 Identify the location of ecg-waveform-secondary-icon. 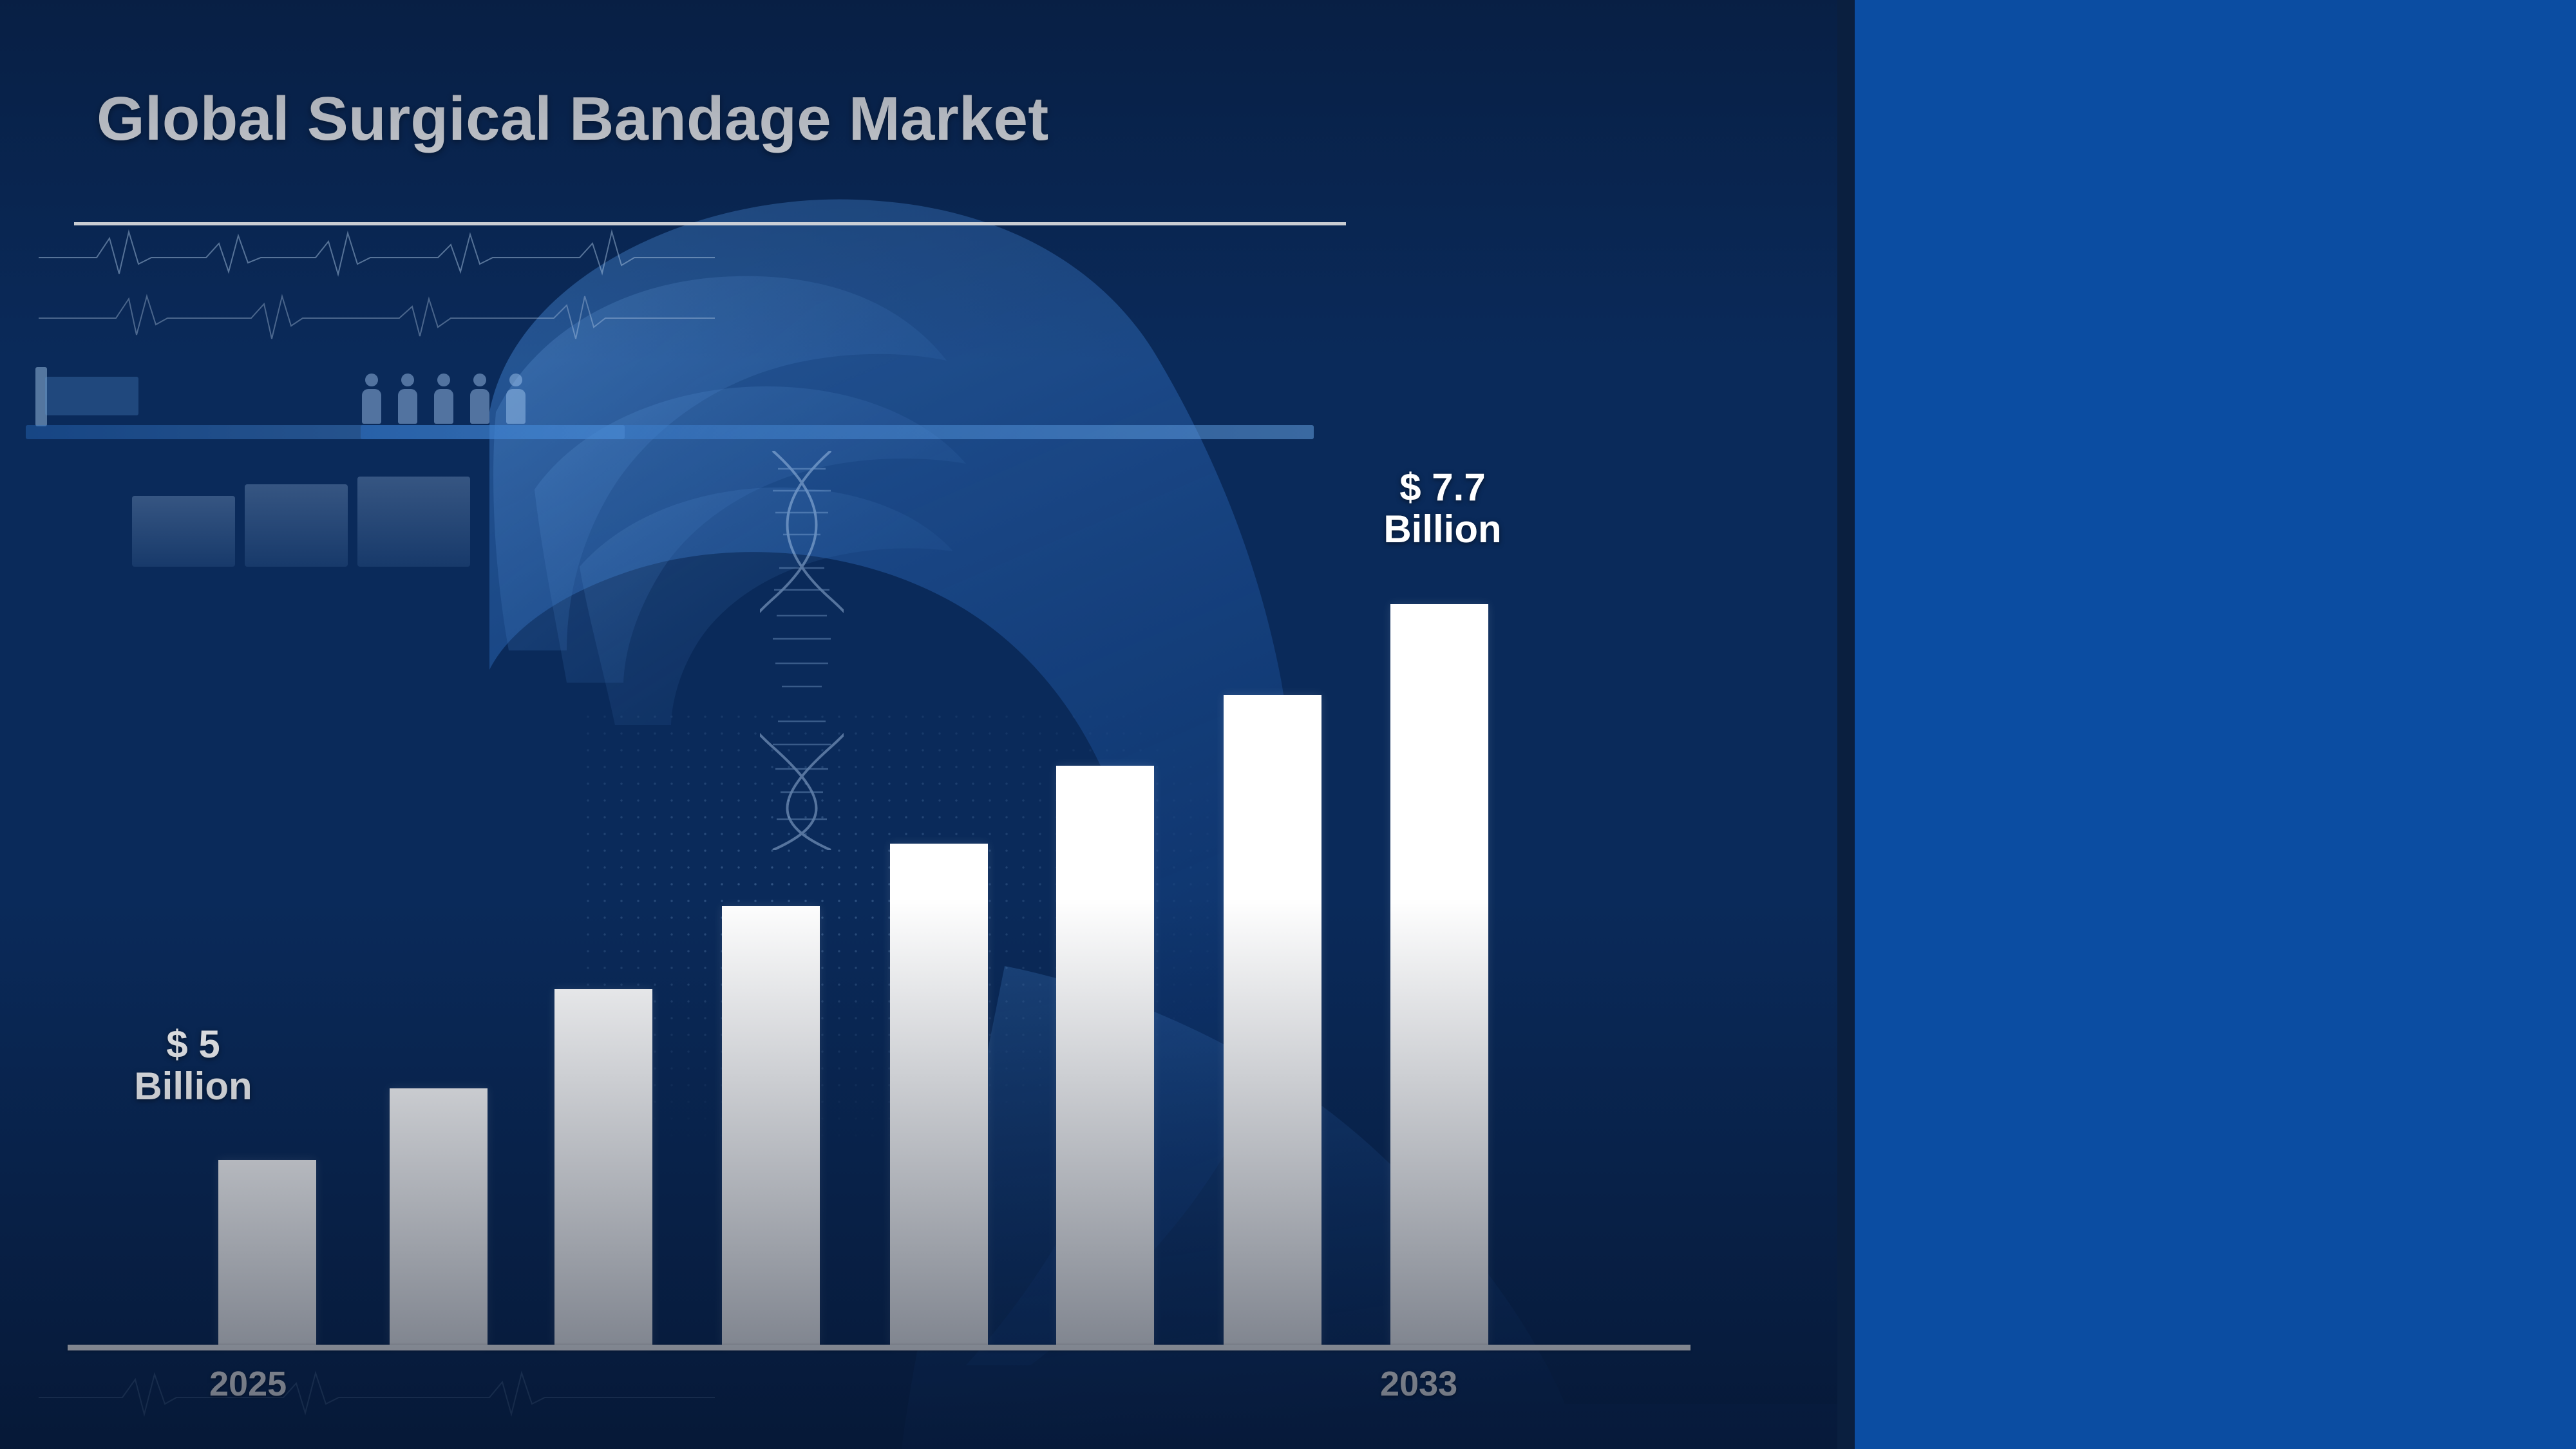
(377, 317).